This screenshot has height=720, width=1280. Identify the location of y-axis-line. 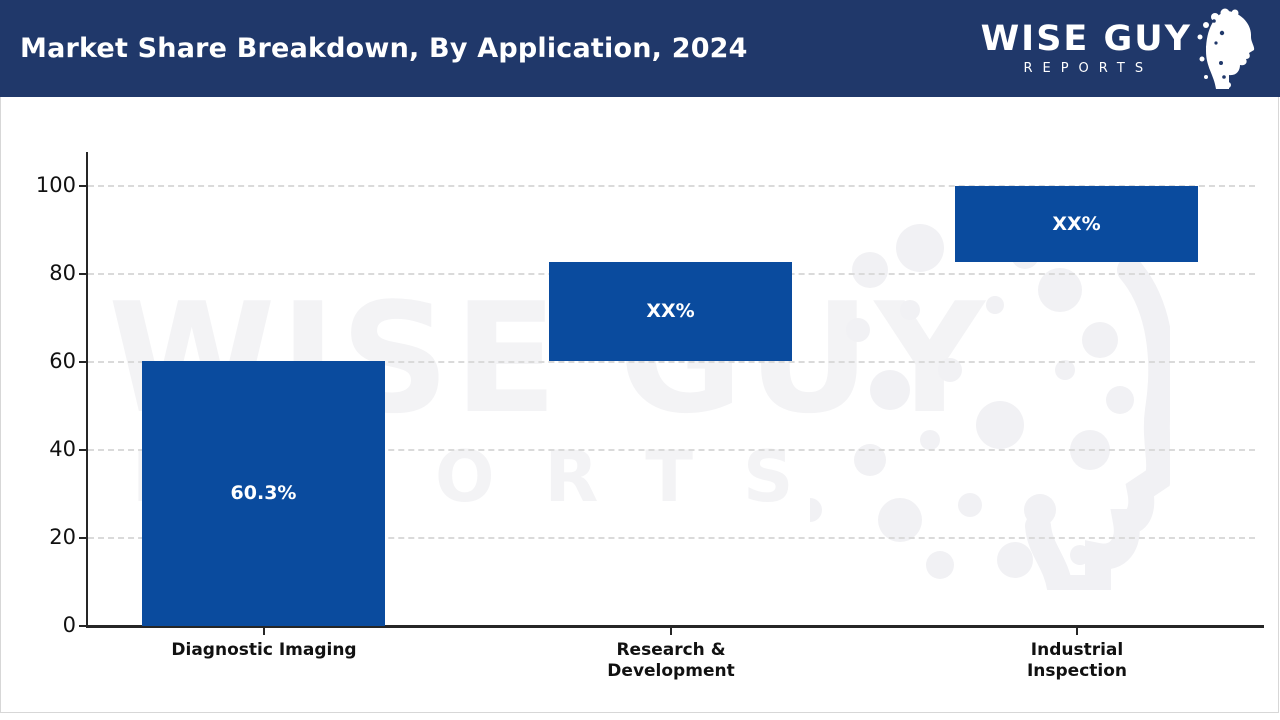
(87, 389).